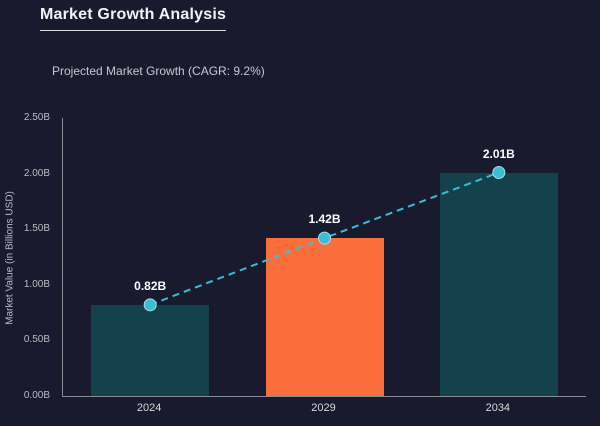 The width and height of the screenshot is (600, 426). Describe the element at coordinates (150, 285) in the screenshot. I see `bar-value-label: 0.82B` at that location.